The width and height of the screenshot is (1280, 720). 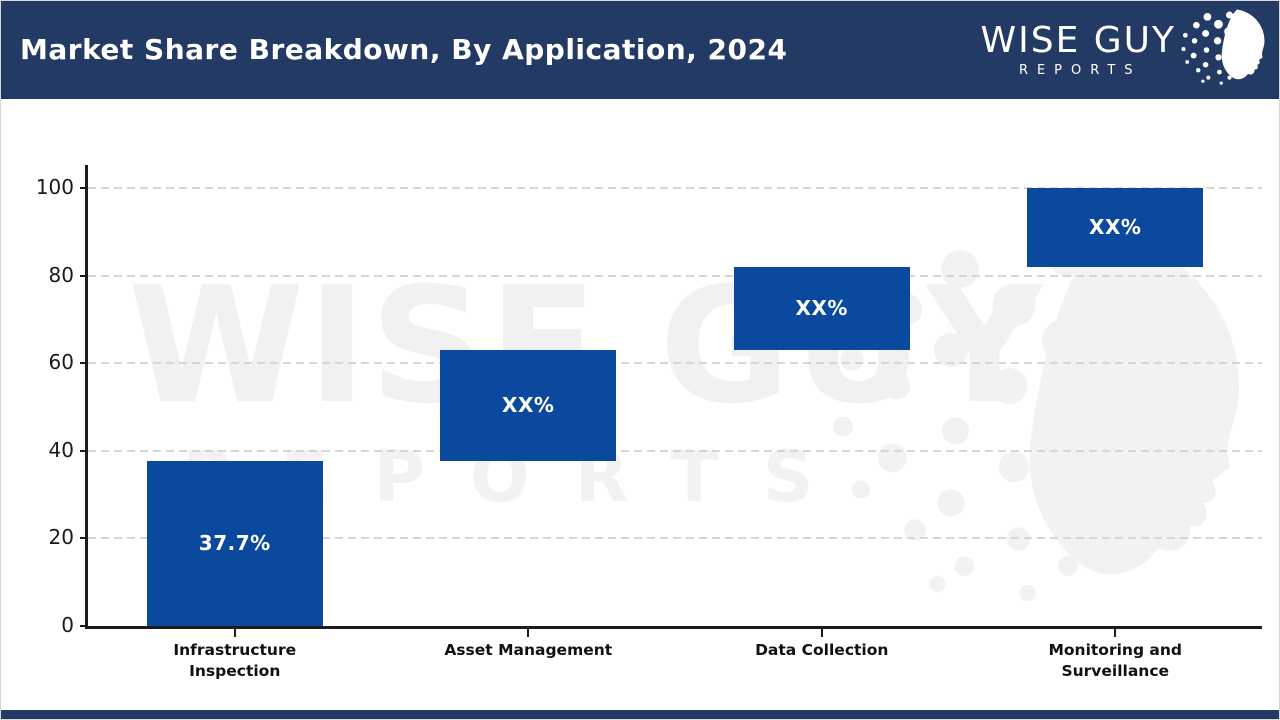 What do you see at coordinates (1115, 660) in the screenshot?
I see `x-category-label: Monitoring and Surveillance` at bounding box center [1115, 660].